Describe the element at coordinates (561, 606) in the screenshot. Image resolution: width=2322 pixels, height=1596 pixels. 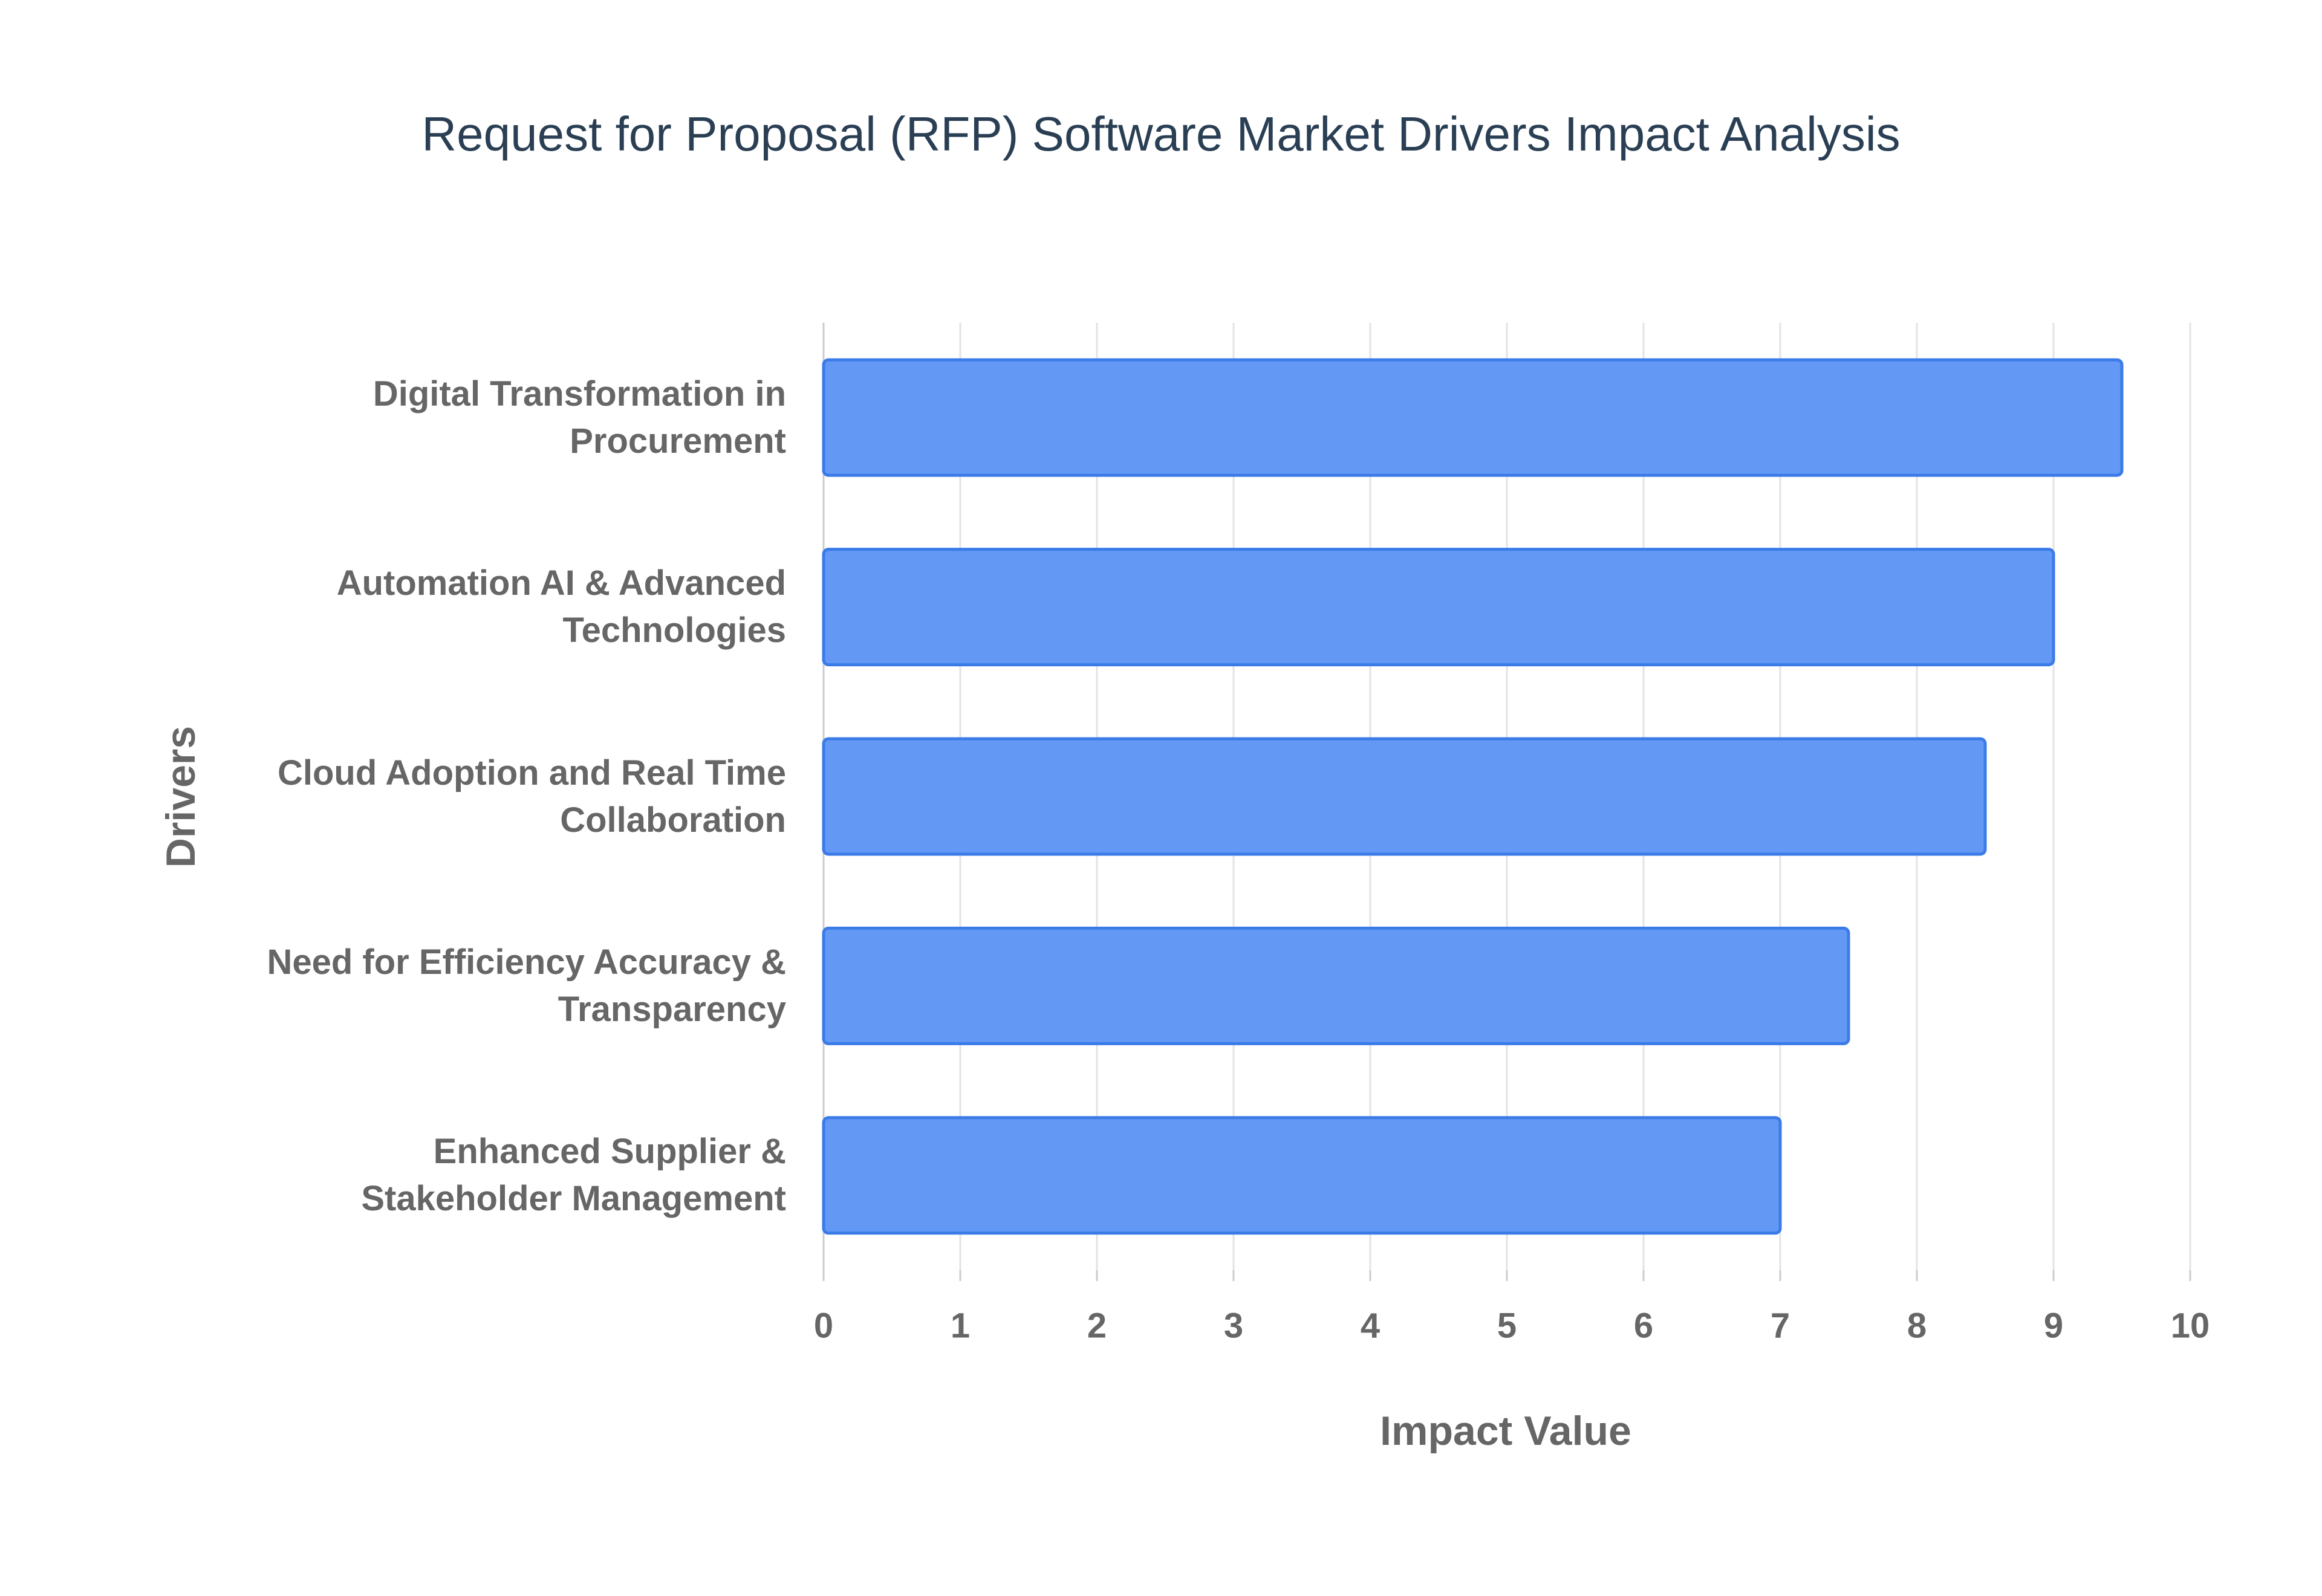
I see `y-tick-label: Automation AI & Advanced Technologies` at that location.